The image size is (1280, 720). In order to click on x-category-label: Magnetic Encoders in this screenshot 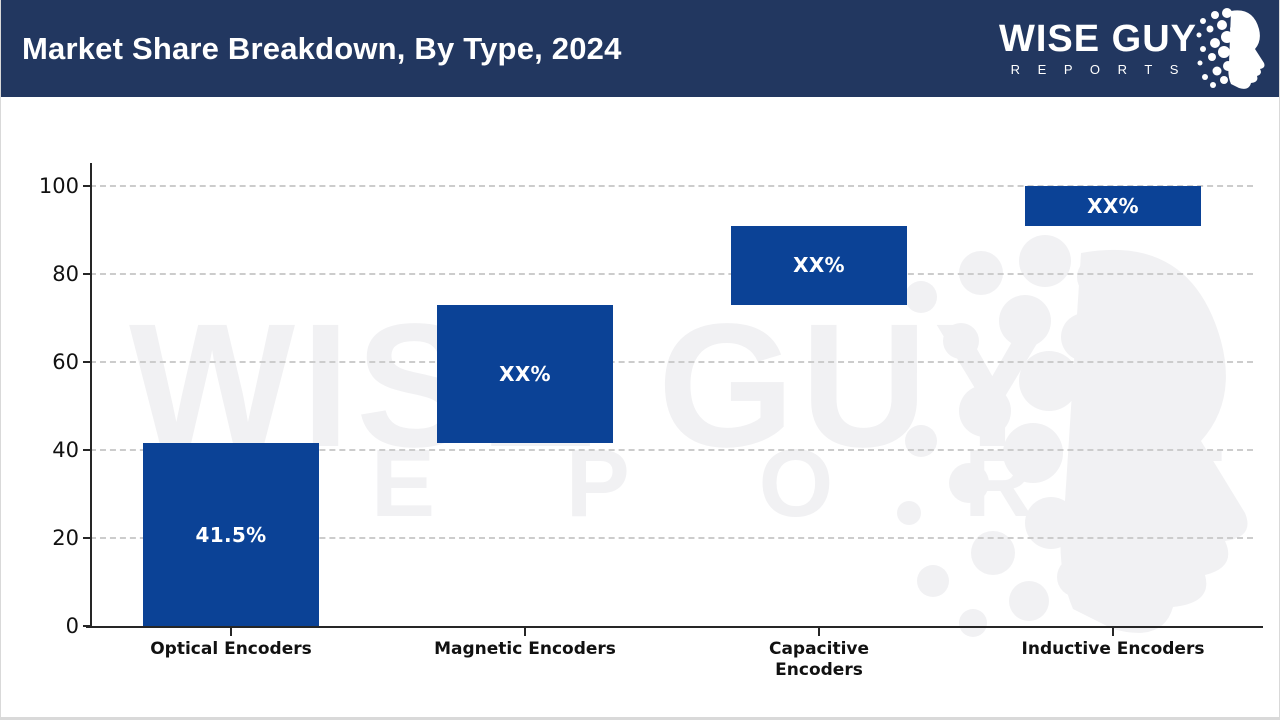, I will do `click(525, 649)`.